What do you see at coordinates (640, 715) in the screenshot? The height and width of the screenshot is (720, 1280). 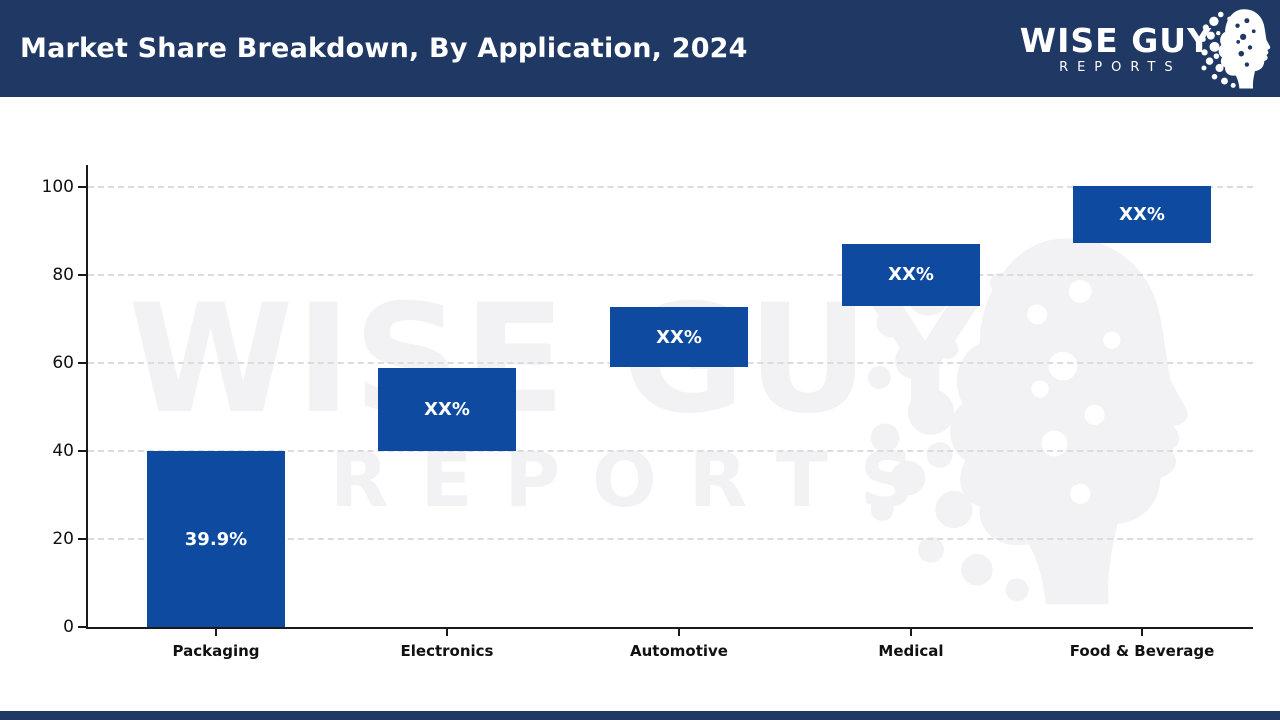 I see `footer-band` at bounding box center [640, 715].